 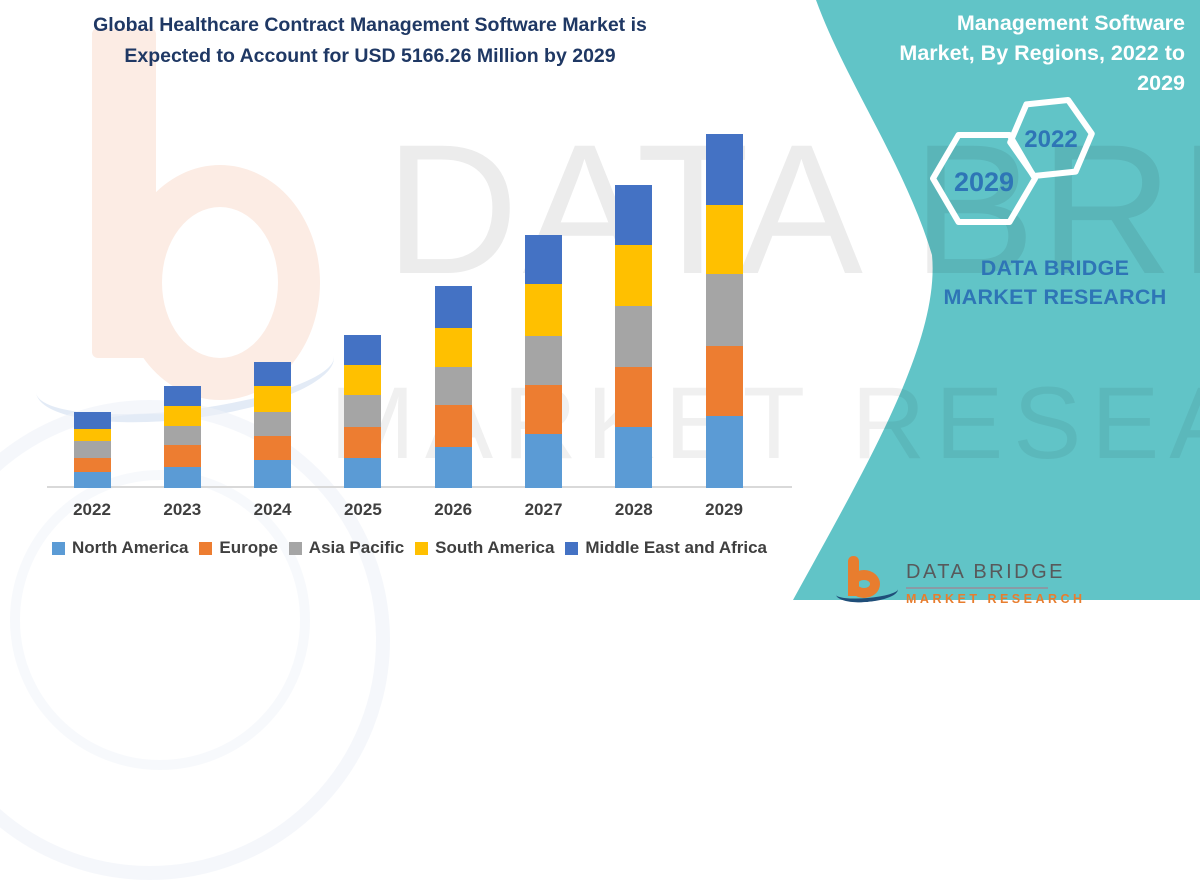 I want to click on bar-2029, so click(x=724, y=311).